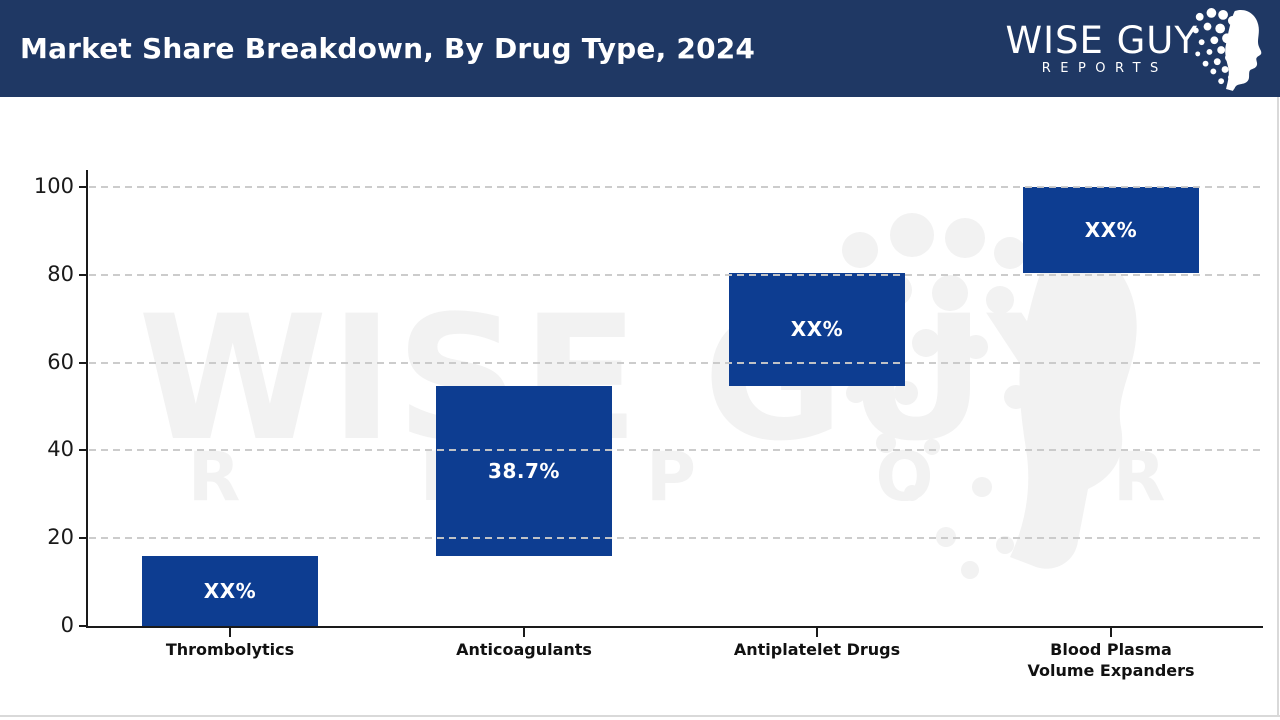 Image resolution: width=1280 pixels, height=720 pixels. Describe the element at coordinates (53, 186) in the screenshot. I see `y-tick-label: 100` at that location.